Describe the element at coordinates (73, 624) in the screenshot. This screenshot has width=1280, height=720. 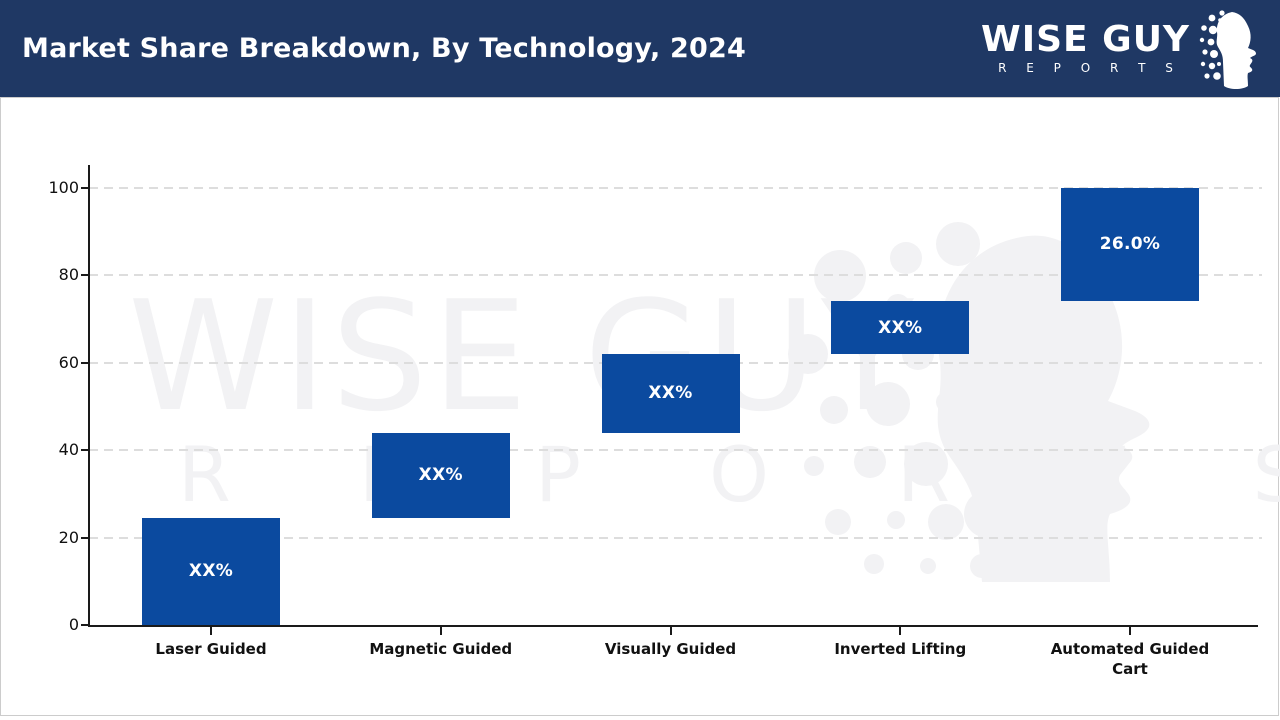
I see `y-tick-label-0: 0` at that location.